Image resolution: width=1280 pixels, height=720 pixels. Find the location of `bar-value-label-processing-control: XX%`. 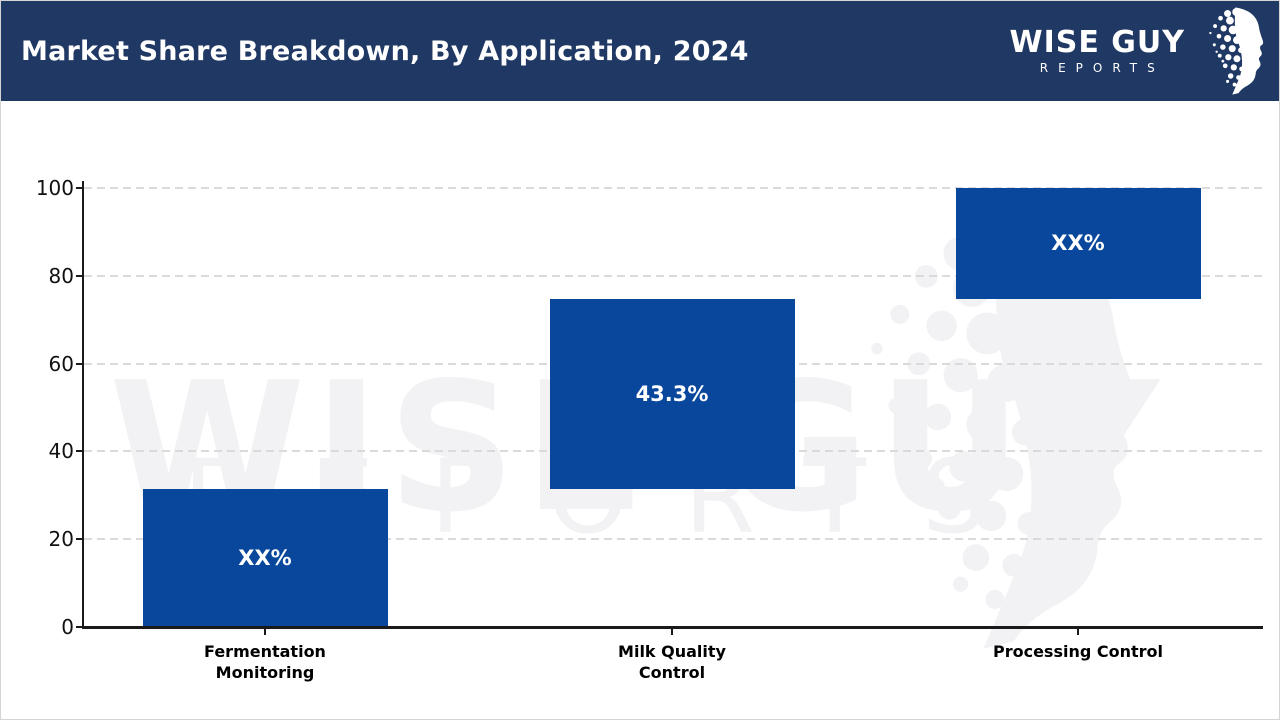

bar-value-label-processing-control: XX% is located at coordinates (1078, 243).